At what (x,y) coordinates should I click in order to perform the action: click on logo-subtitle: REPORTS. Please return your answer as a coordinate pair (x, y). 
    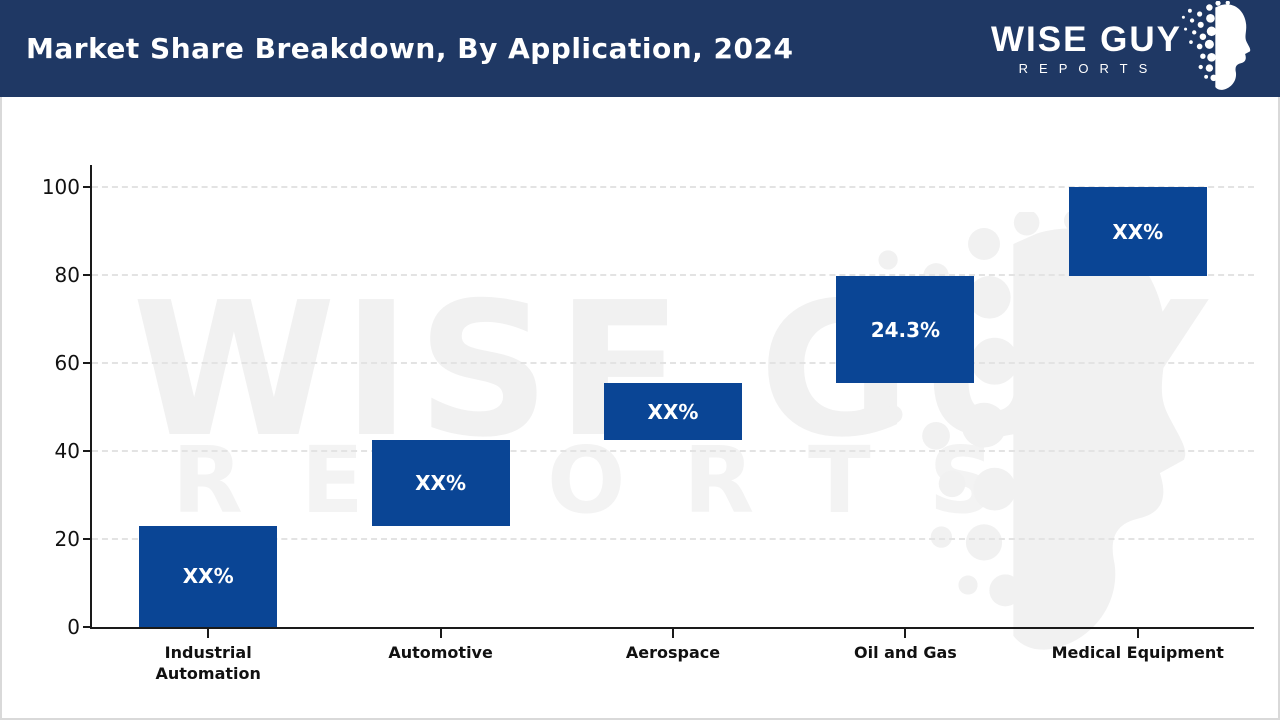
    Looking at the image, I should click on (1088, 68).